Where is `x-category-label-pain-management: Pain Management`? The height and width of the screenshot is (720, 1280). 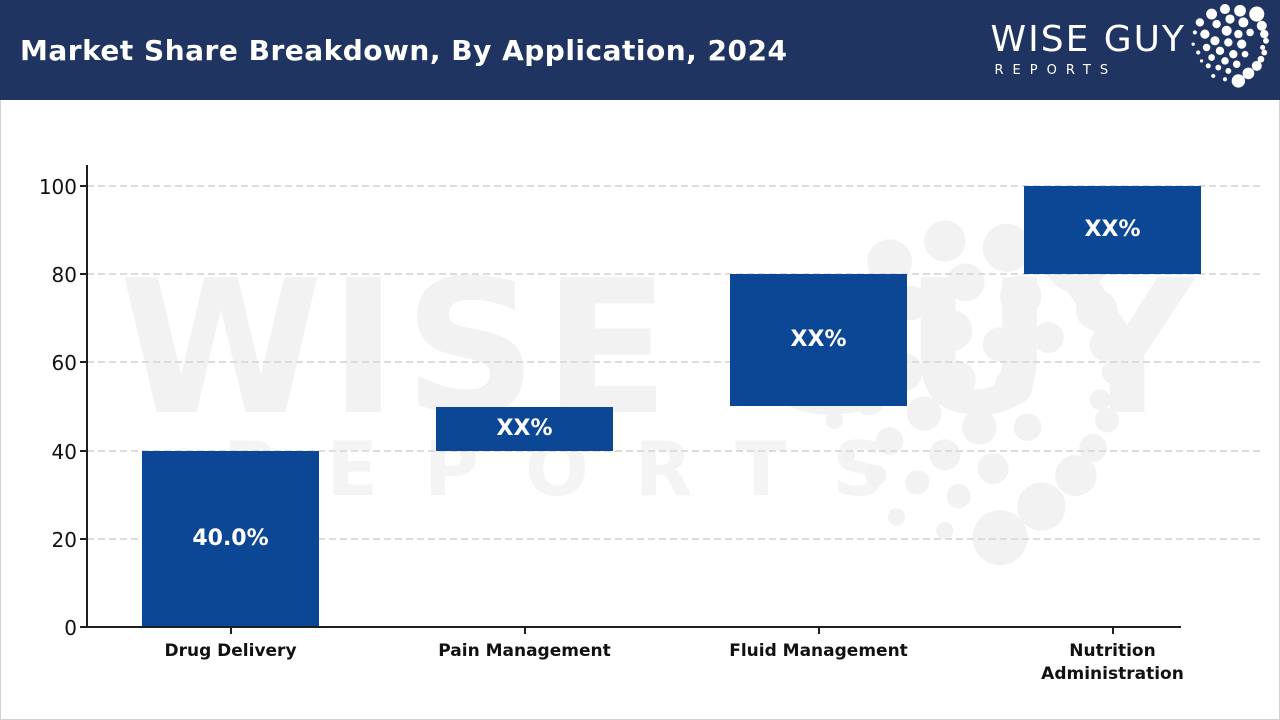 x-category-label-pain-management: Pain Management is located at coordinates (524, 651).